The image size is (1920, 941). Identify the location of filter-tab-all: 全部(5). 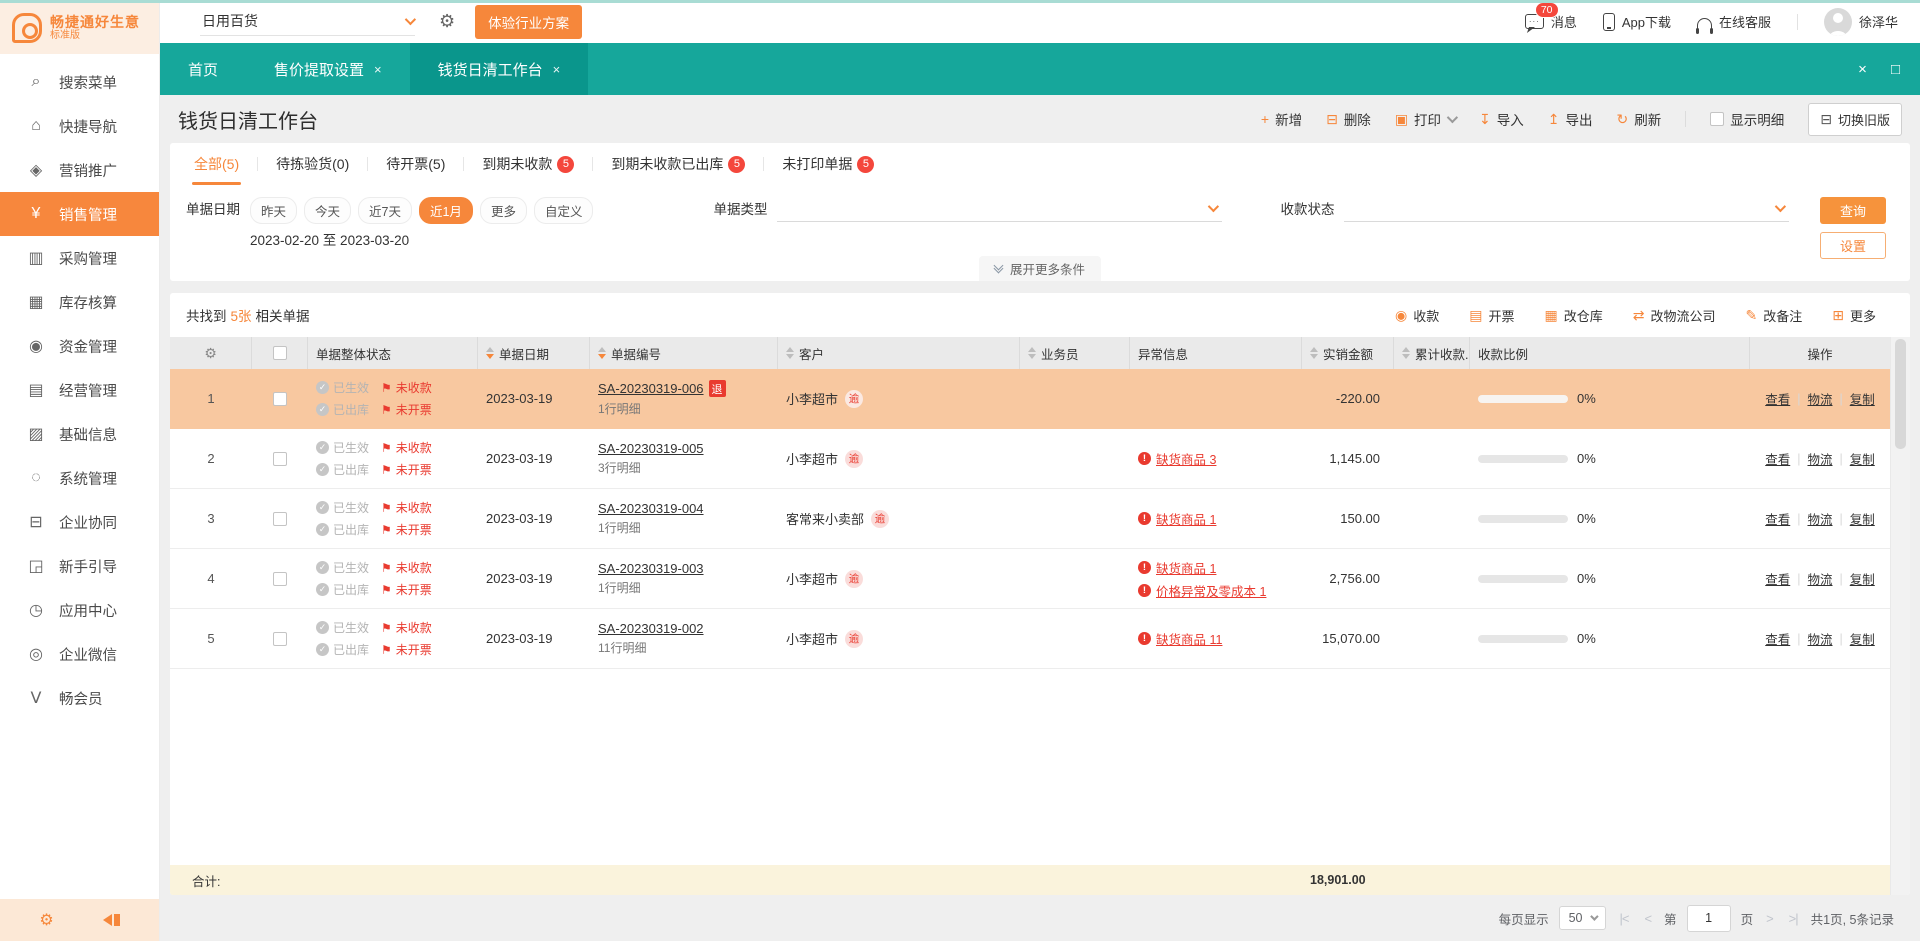
(216, 164).